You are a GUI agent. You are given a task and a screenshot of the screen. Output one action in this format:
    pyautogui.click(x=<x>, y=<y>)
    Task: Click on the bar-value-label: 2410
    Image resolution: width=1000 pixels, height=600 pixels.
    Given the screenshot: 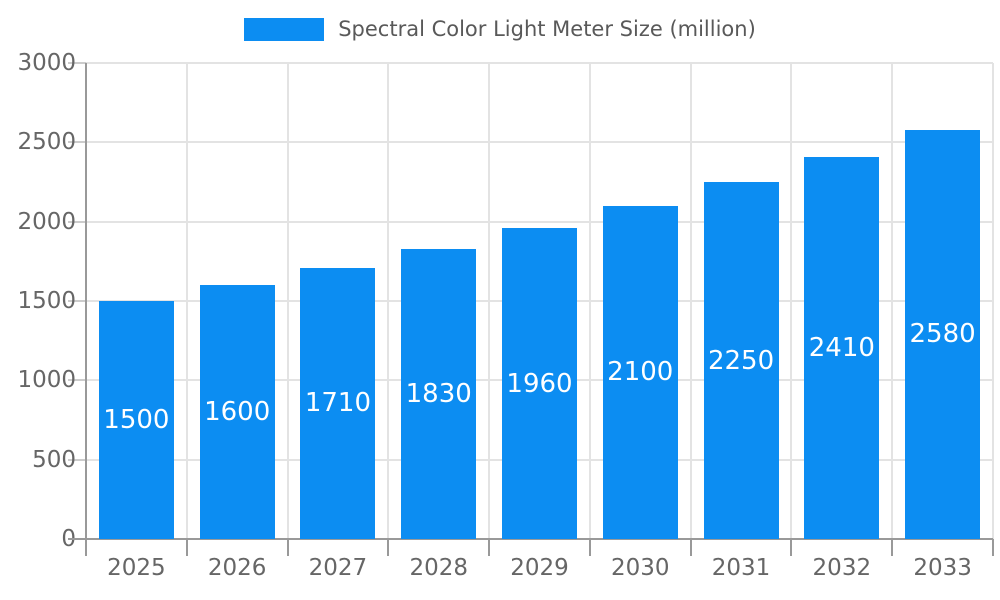 What is the action you would take?
    pyautogui.click(x=841, y=347)
    